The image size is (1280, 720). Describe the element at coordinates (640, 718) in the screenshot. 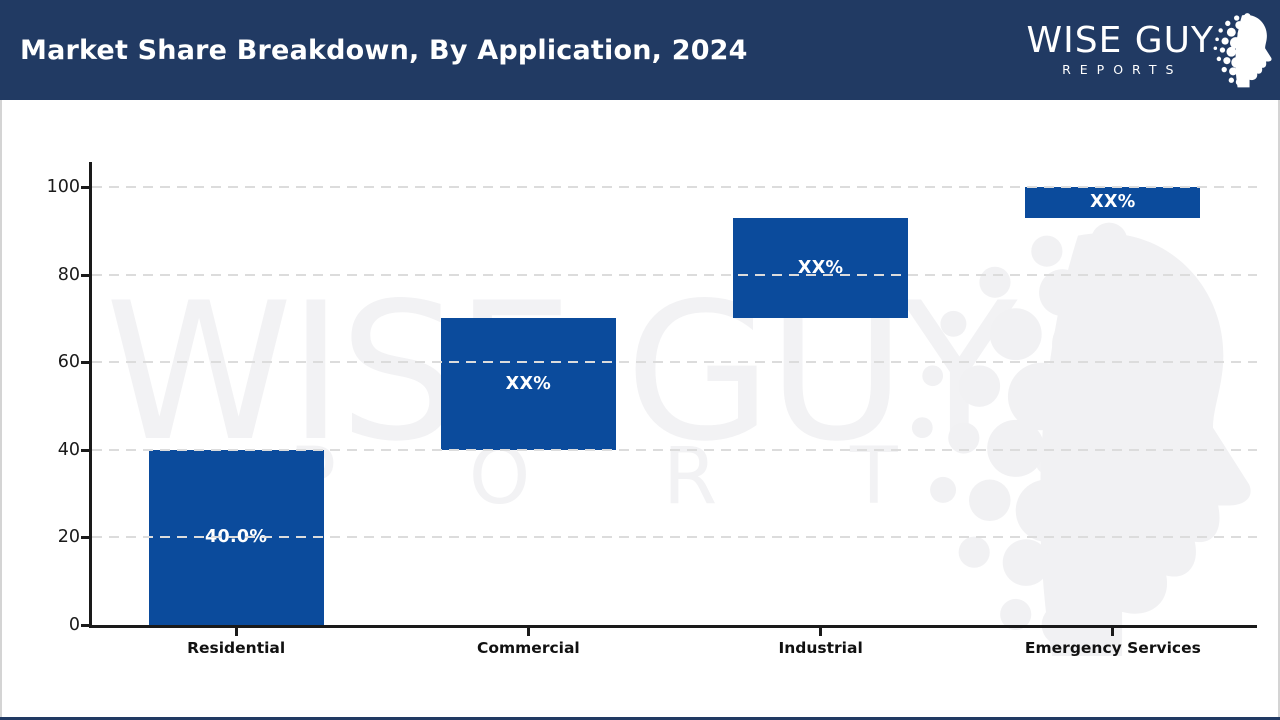

I see `bottom-accent-strip` at that location.